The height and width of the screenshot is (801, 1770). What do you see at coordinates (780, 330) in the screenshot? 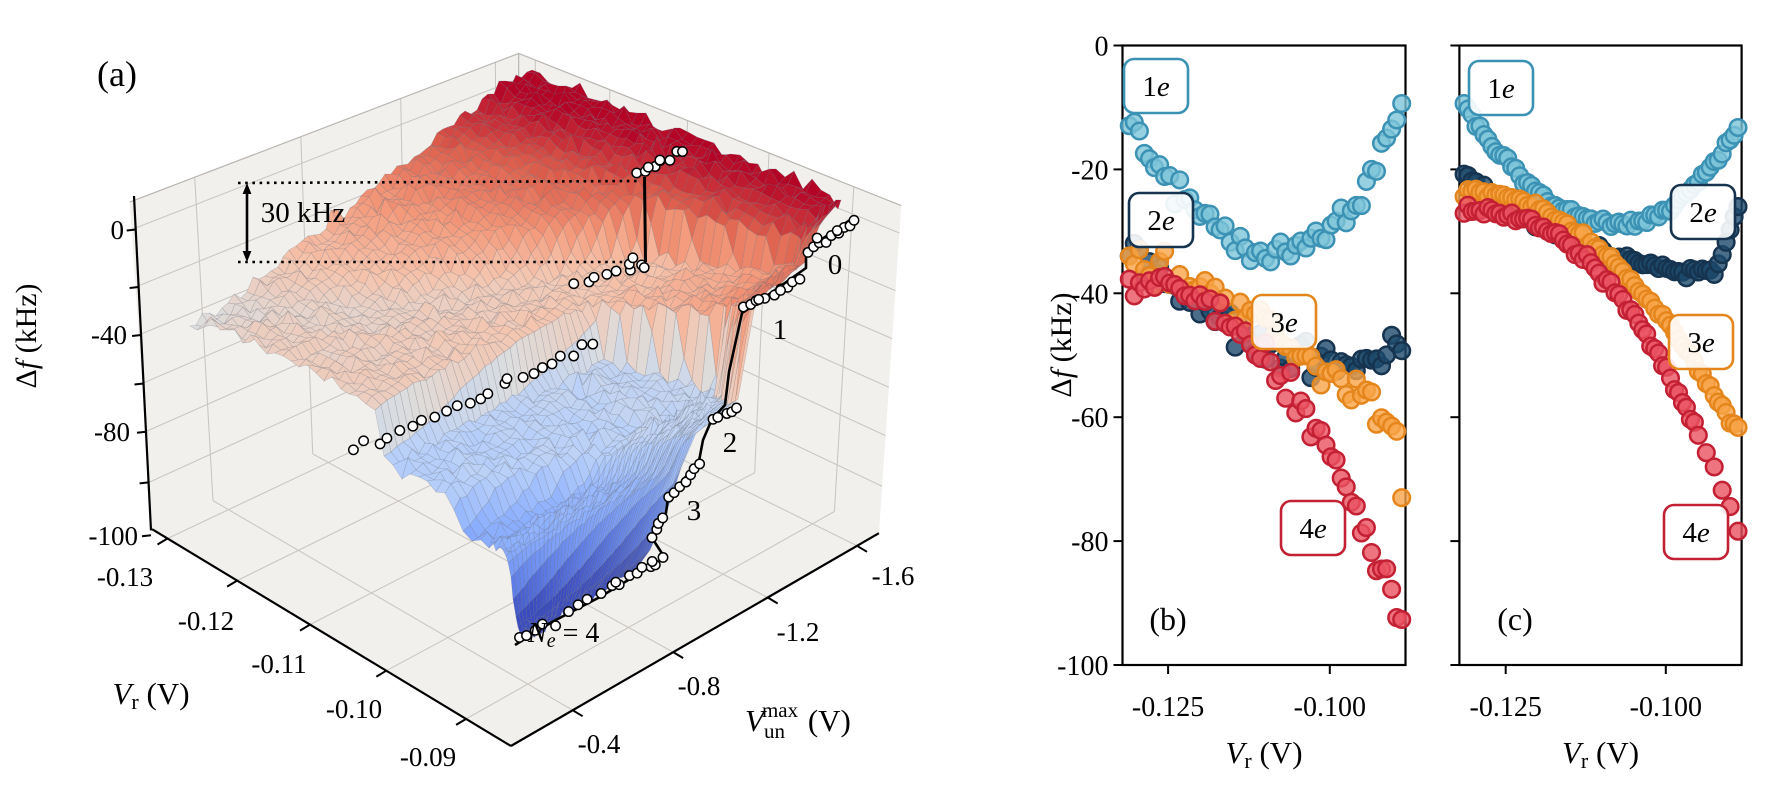
I see `svg-text: 1` at bounding box center [780, 330].